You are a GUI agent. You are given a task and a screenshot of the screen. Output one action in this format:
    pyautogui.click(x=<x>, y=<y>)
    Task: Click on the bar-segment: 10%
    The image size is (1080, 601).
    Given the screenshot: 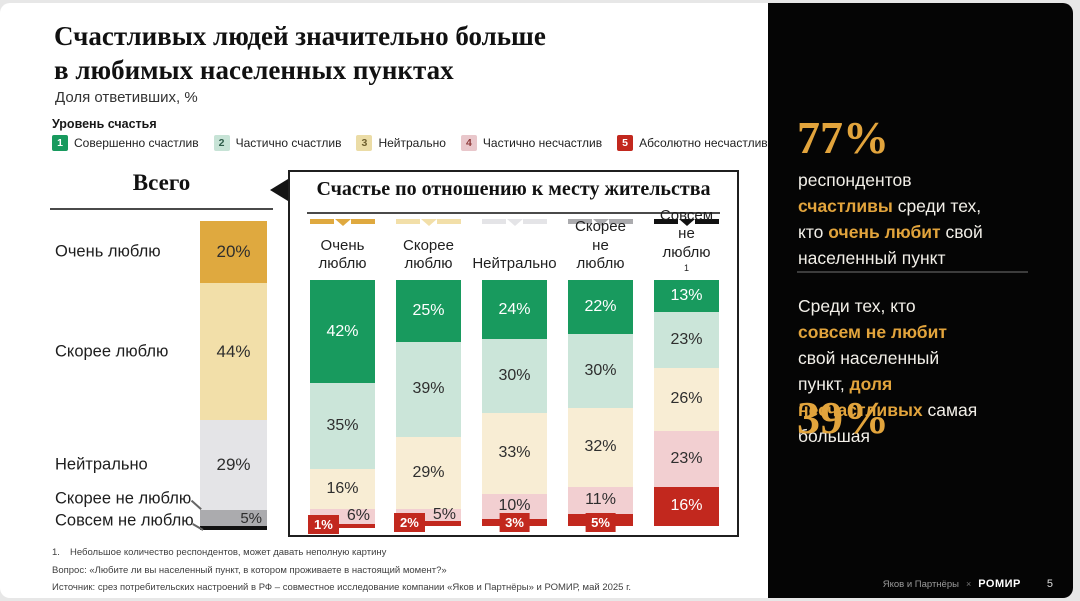 What is the action you would take?
    pyautogui.click(x=514, y=506)
    